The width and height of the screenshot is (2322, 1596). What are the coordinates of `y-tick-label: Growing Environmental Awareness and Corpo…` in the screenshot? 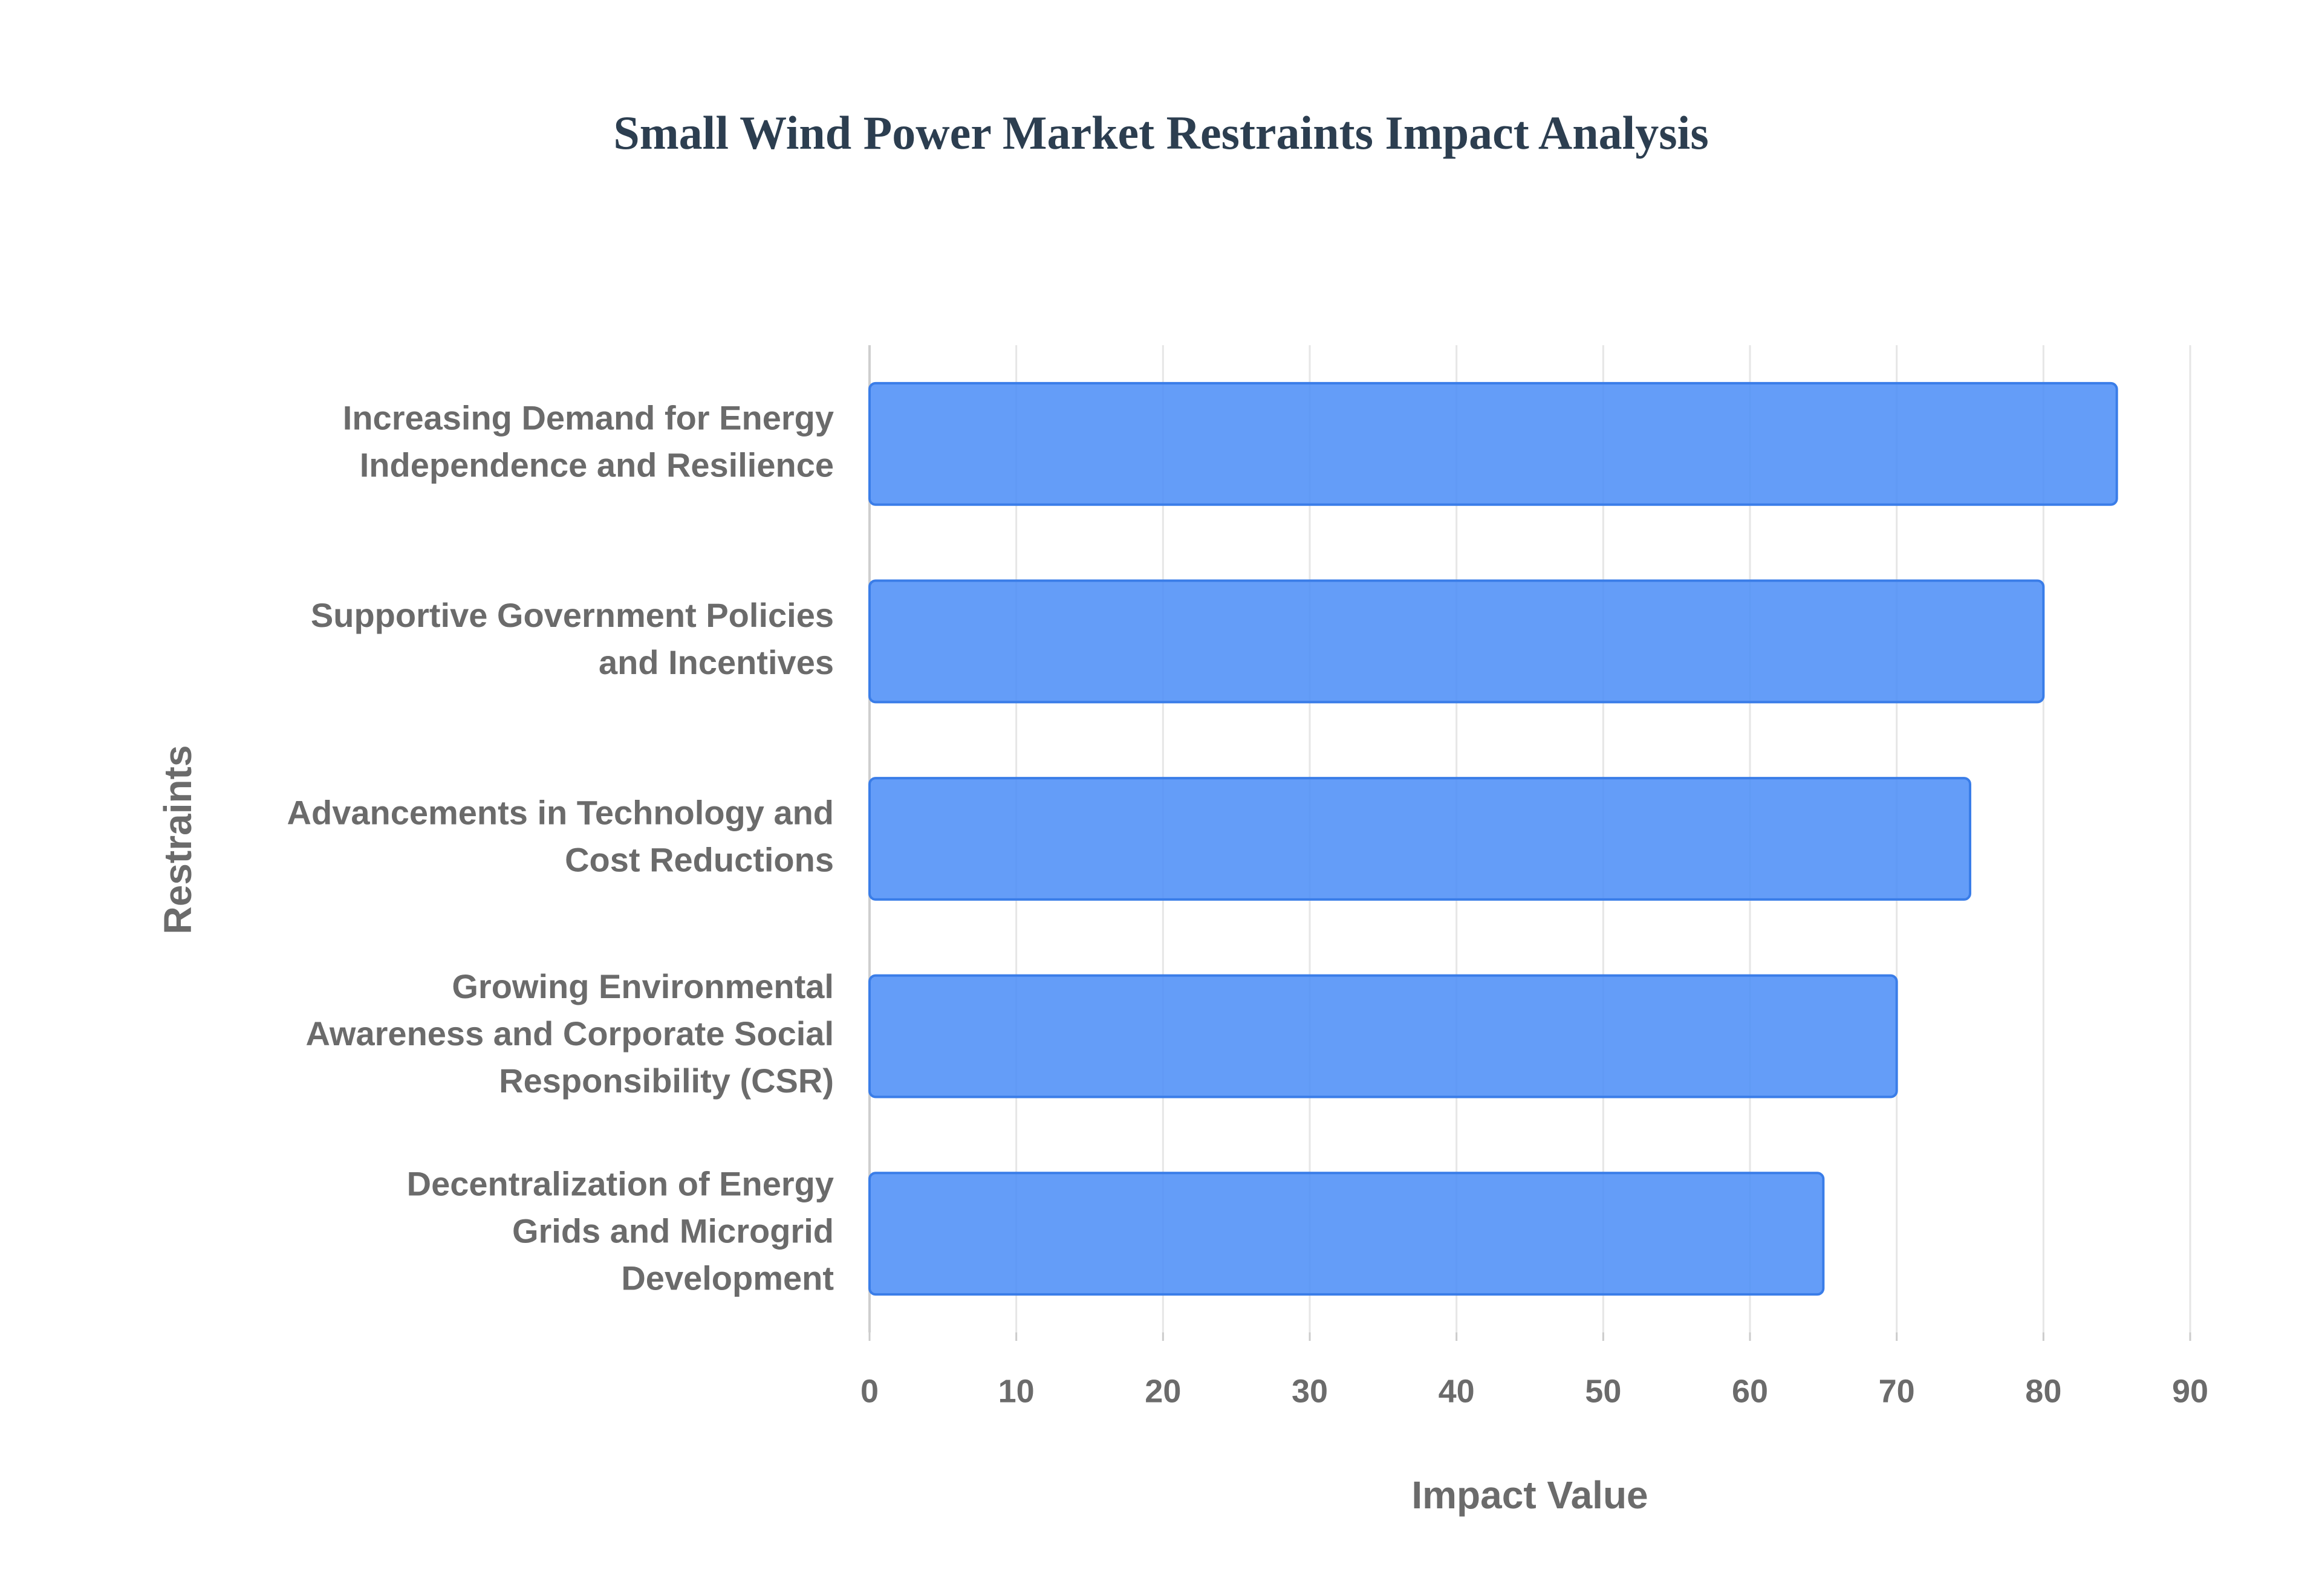 It's located at (570, 1033).